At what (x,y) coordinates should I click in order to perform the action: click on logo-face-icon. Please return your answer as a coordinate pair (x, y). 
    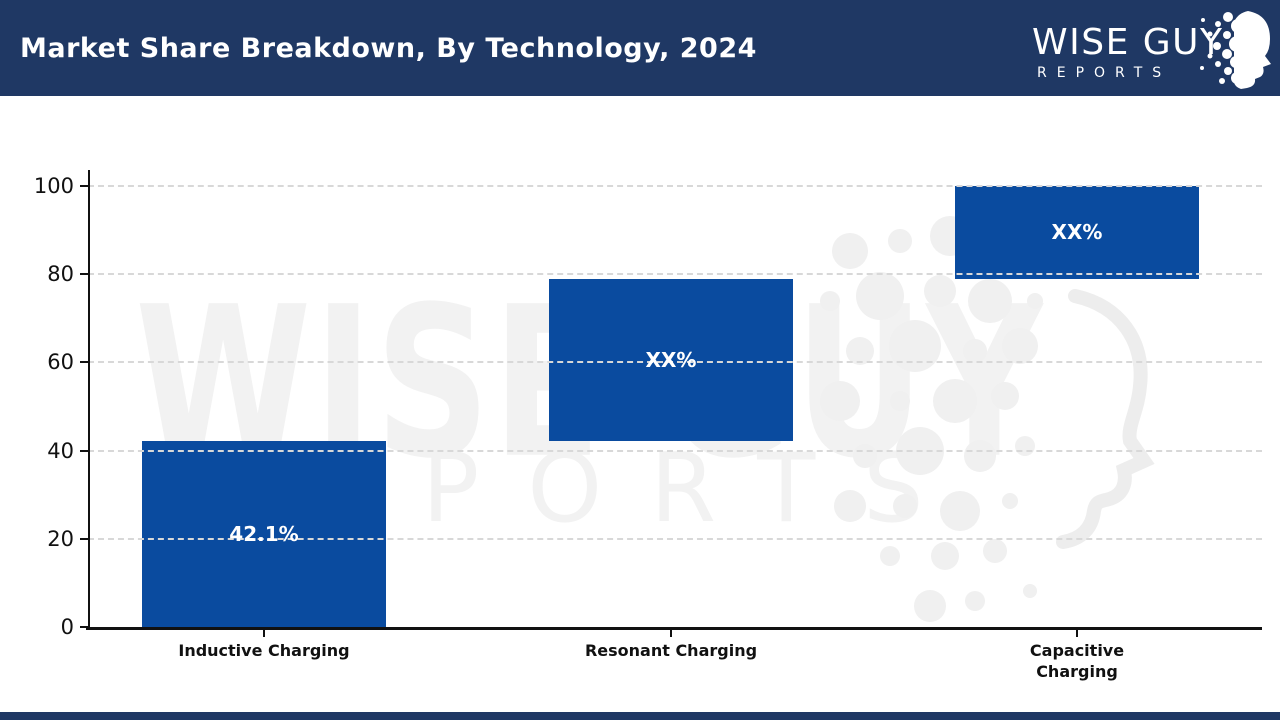
    Looking at the image, I should click on (1235, 50).